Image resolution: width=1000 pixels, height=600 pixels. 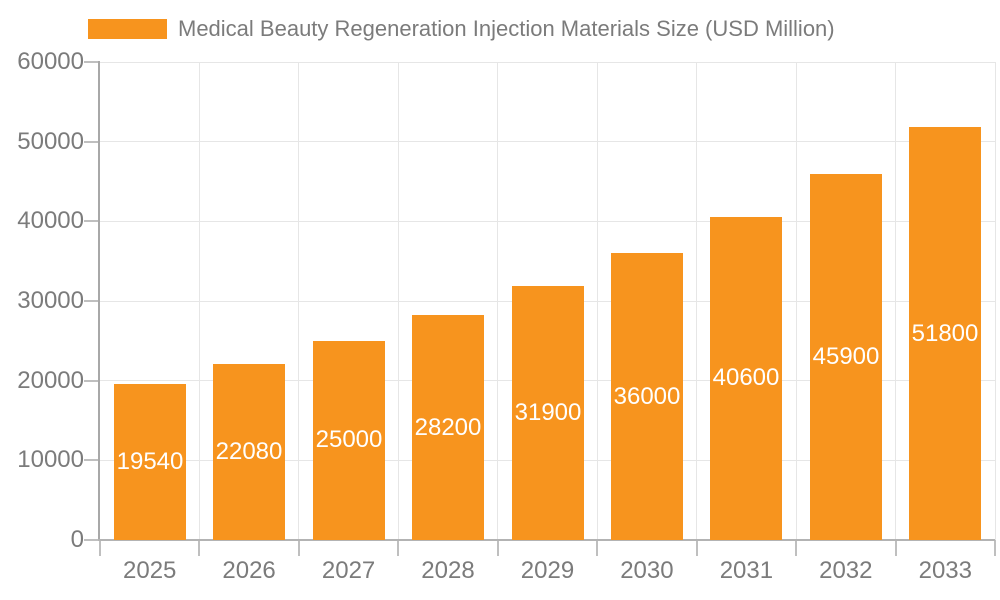 I want to click on x-axis-tick-label: 2029, so click(x=547, y=570).